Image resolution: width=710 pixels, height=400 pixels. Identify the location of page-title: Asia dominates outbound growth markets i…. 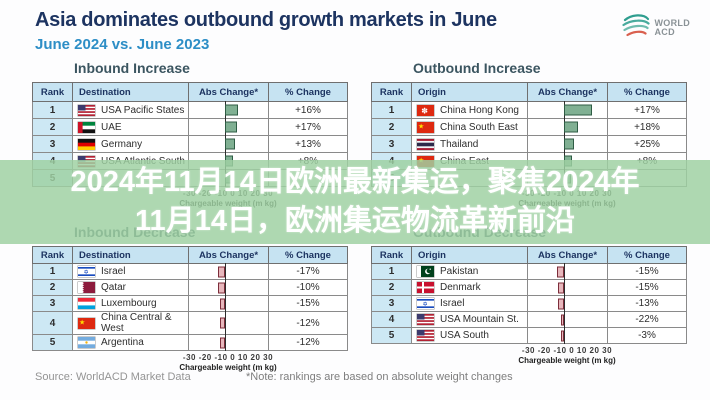
(266, 20).